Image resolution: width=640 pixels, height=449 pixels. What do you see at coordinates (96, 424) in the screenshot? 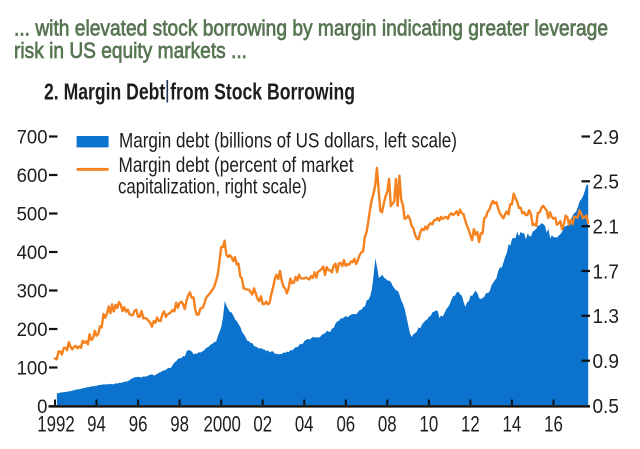
I see `svg-text: 94` at bounding box center [96, 424].